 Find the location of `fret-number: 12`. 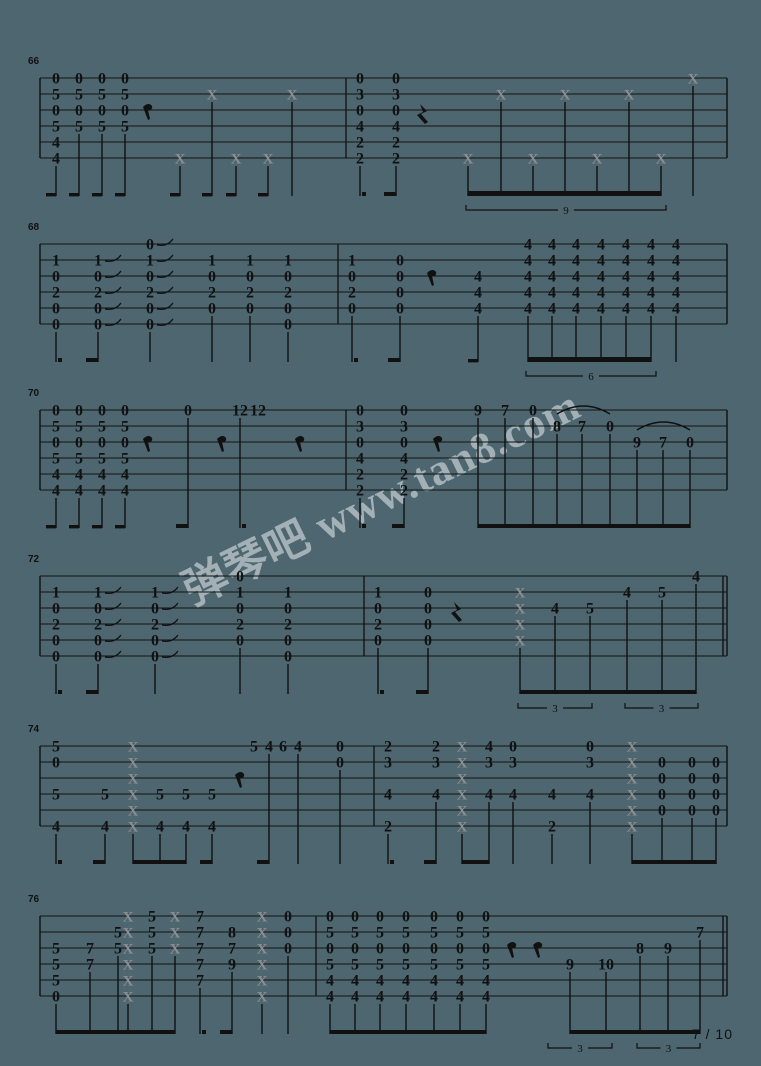

fret-number: 12 is located at coordinates (258, 411).